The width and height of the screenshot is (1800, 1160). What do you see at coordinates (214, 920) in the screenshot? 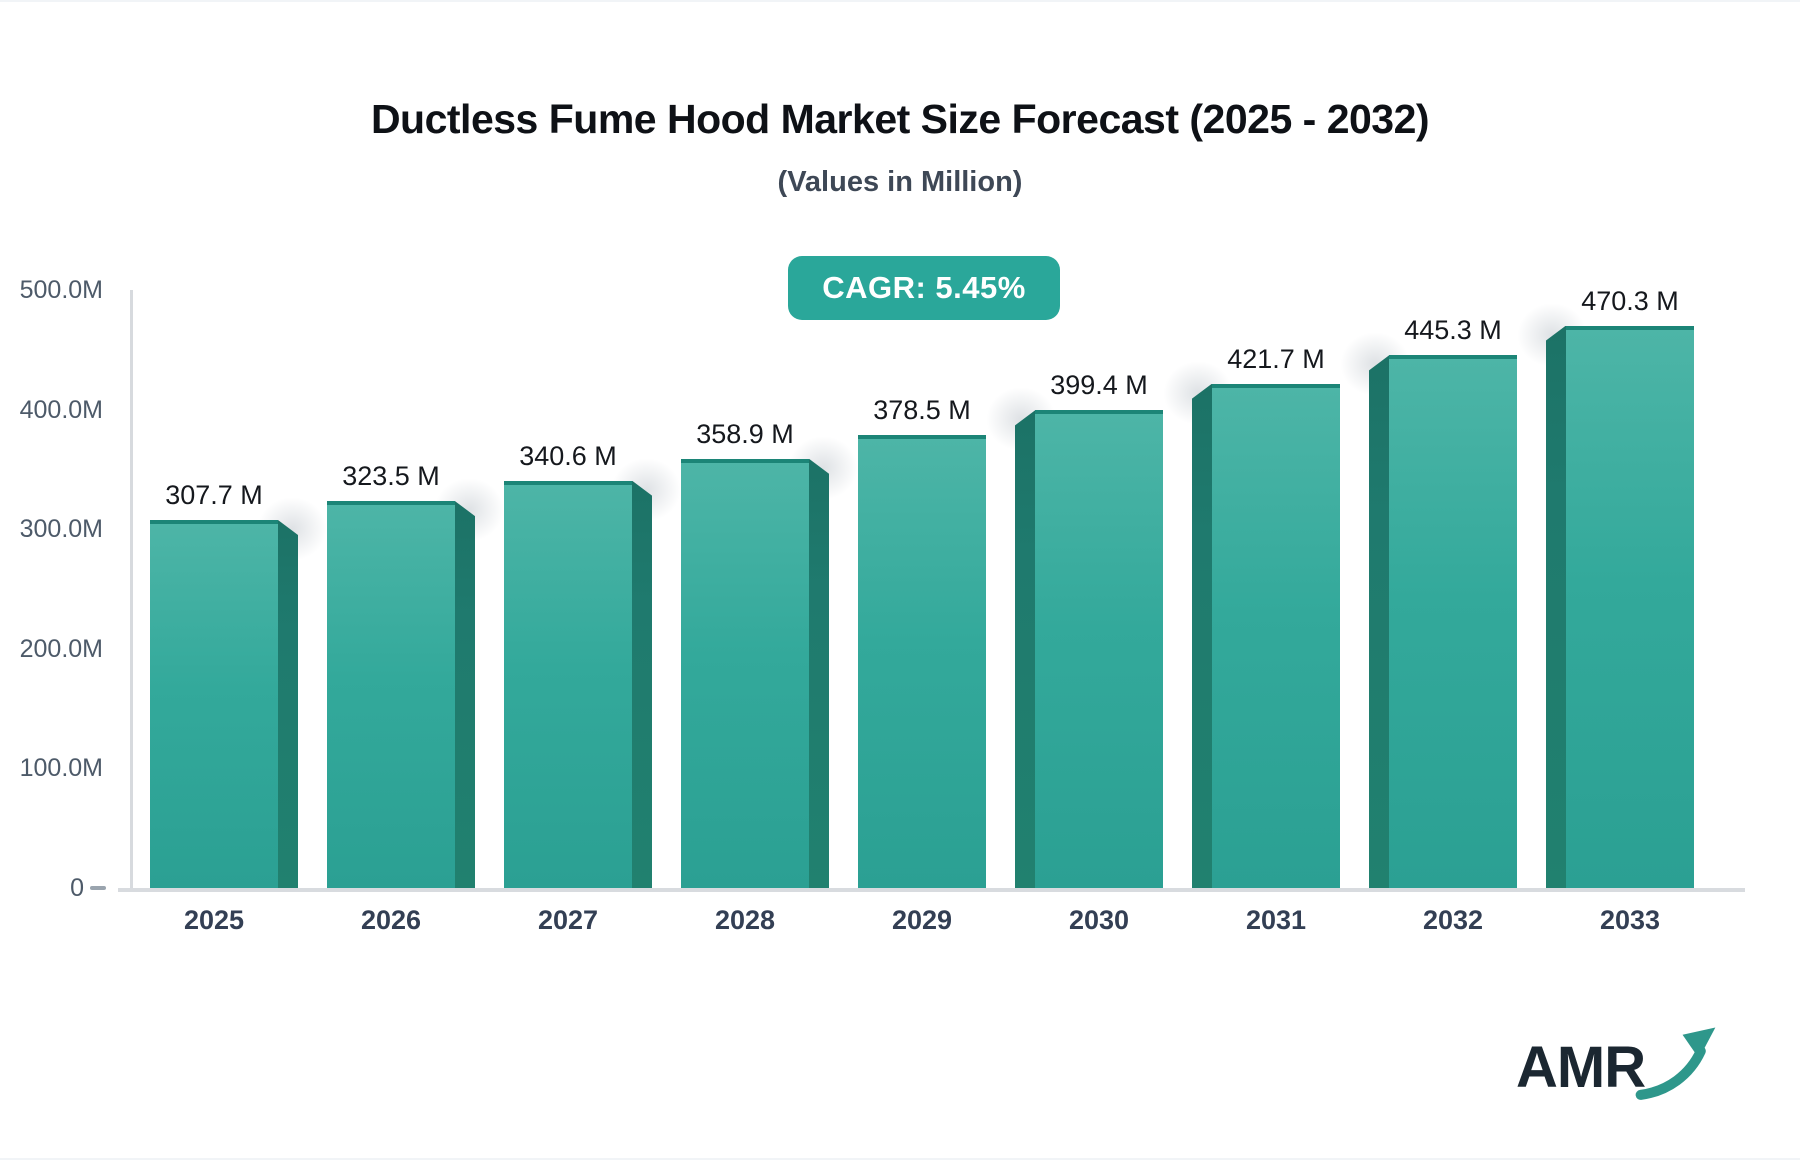
I see `x-axis-label: 2025` at bounding box center [214, 920].